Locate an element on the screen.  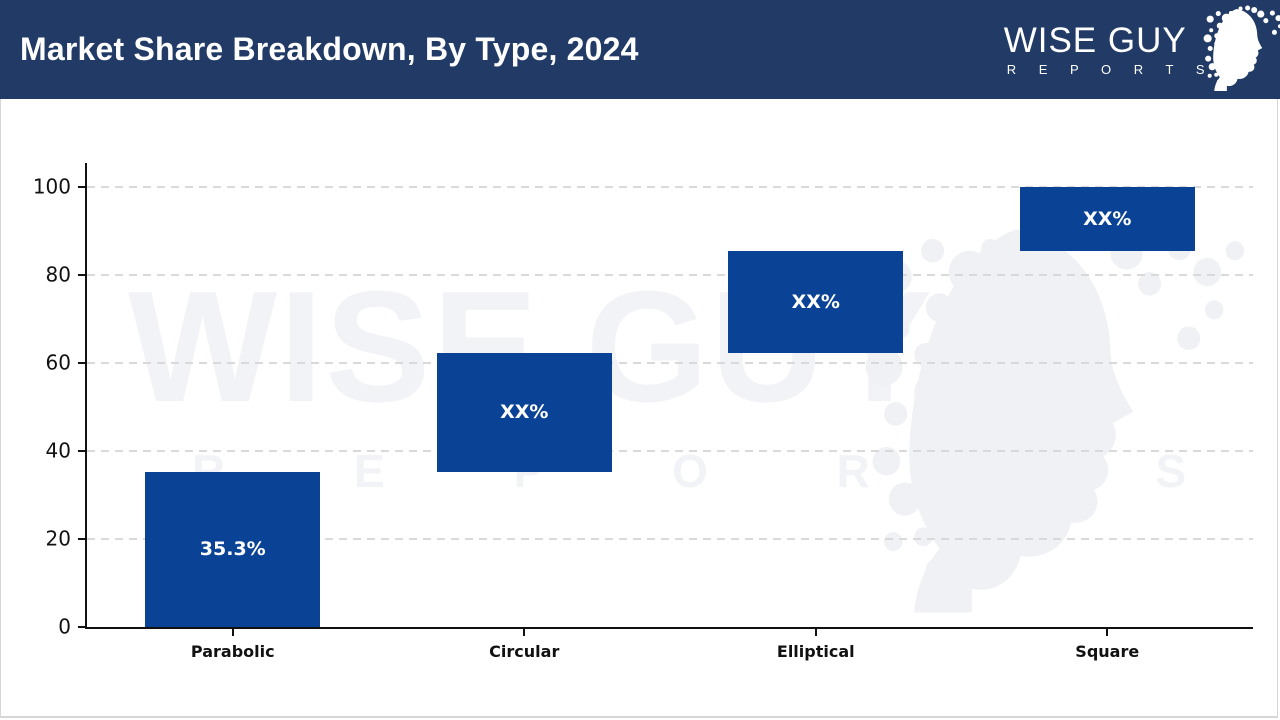
x-axis-spine is located at coordinates (669, 628).